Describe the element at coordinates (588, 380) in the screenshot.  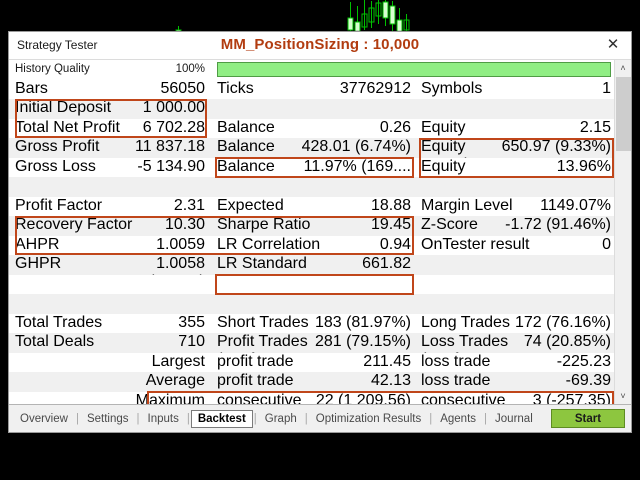
I see `row-col3-value: -69.39` at that location.